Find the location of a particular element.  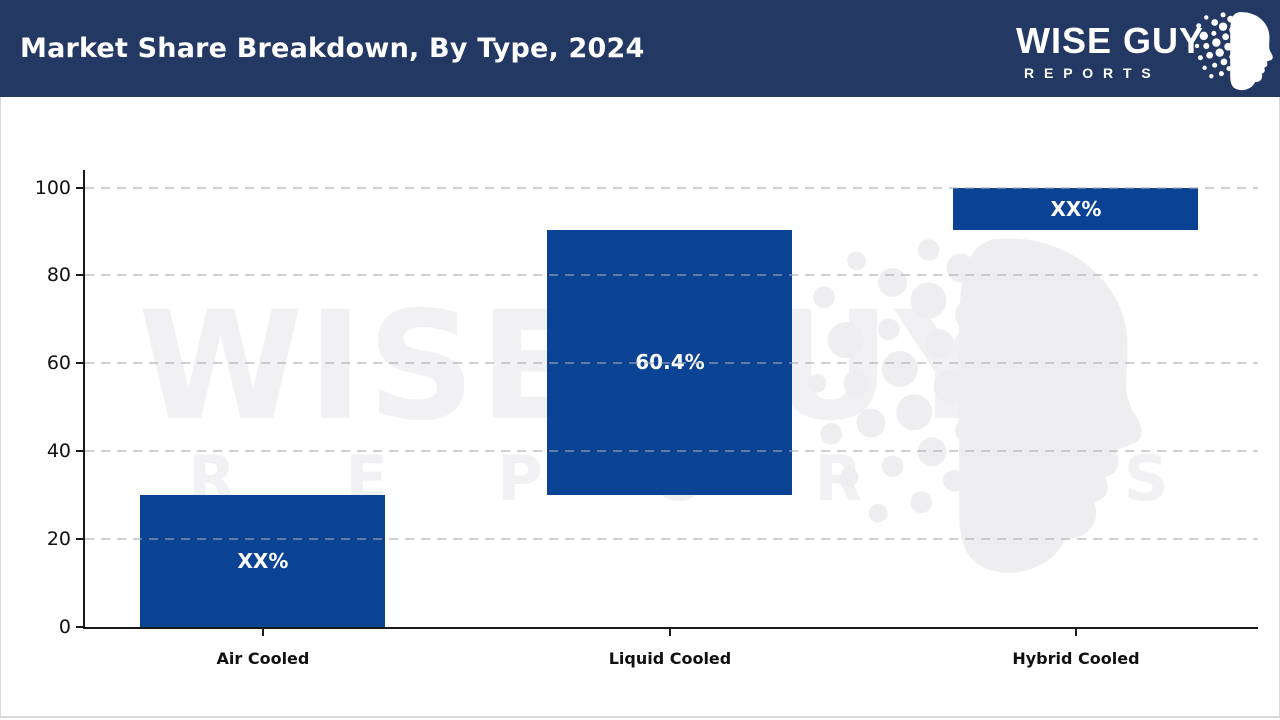

y-tick-label: 0 is located at coordinates (64, 627).